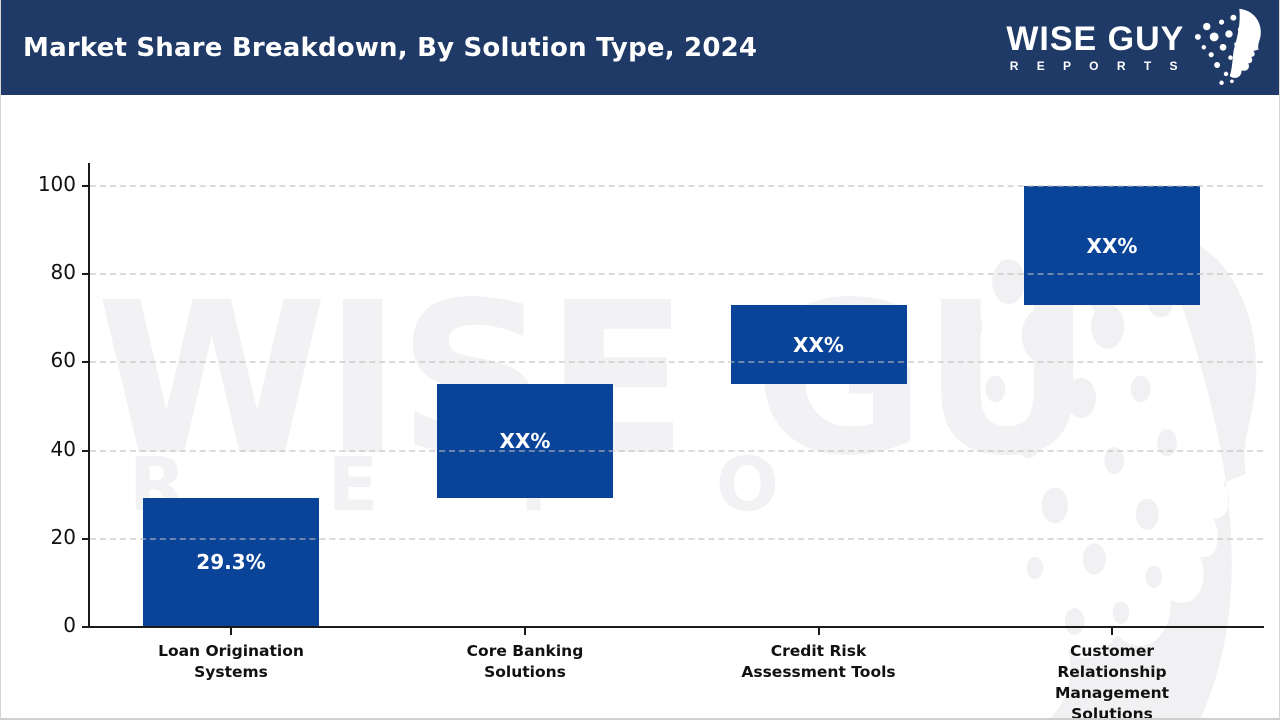 This screenshot has width=1280, height=720. Describe the element at coordinates (63, 272) in the screenshot. I see `y-tick-label: 80` at that location.